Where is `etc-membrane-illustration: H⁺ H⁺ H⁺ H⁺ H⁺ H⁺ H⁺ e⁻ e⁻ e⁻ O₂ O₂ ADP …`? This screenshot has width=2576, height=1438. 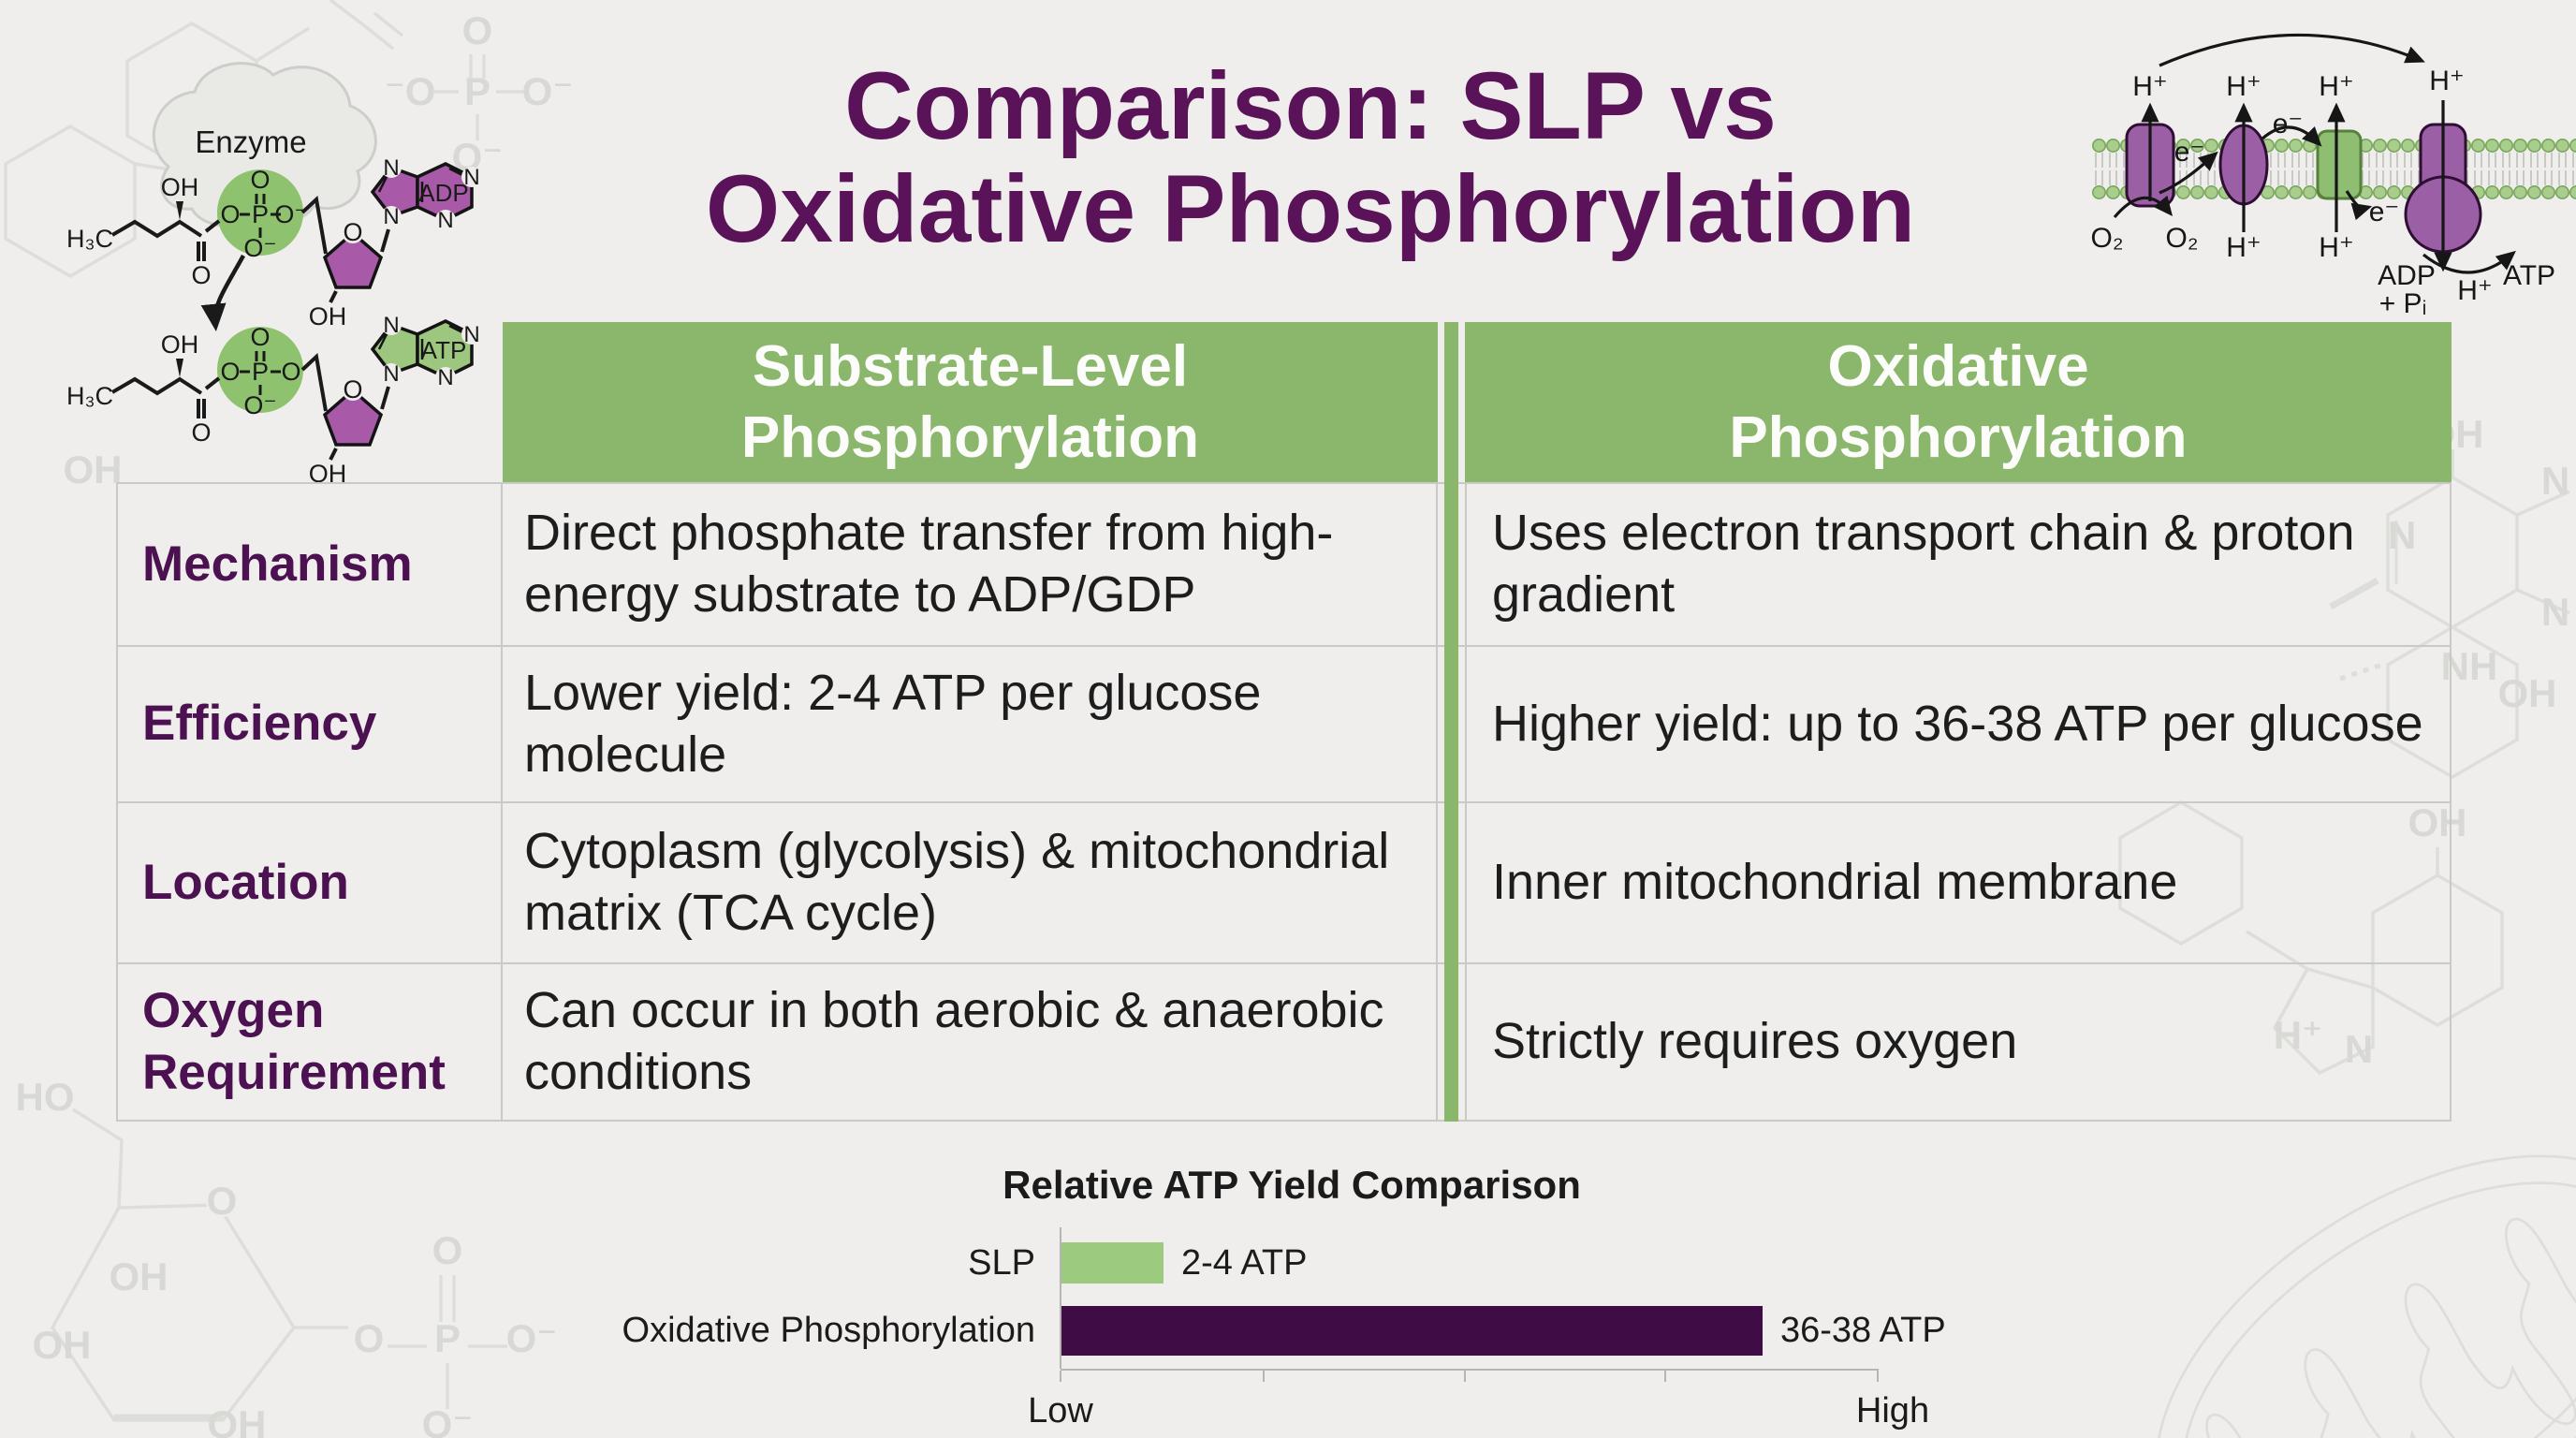 etc-membrane-illustration: H⁺ H⁺ H⁺ H⁺ H⁺ H⁺ H⁺ e⁻ e⁻ e⁻ O₂ O₂ ADP … is located at coordinates (2333, 176).